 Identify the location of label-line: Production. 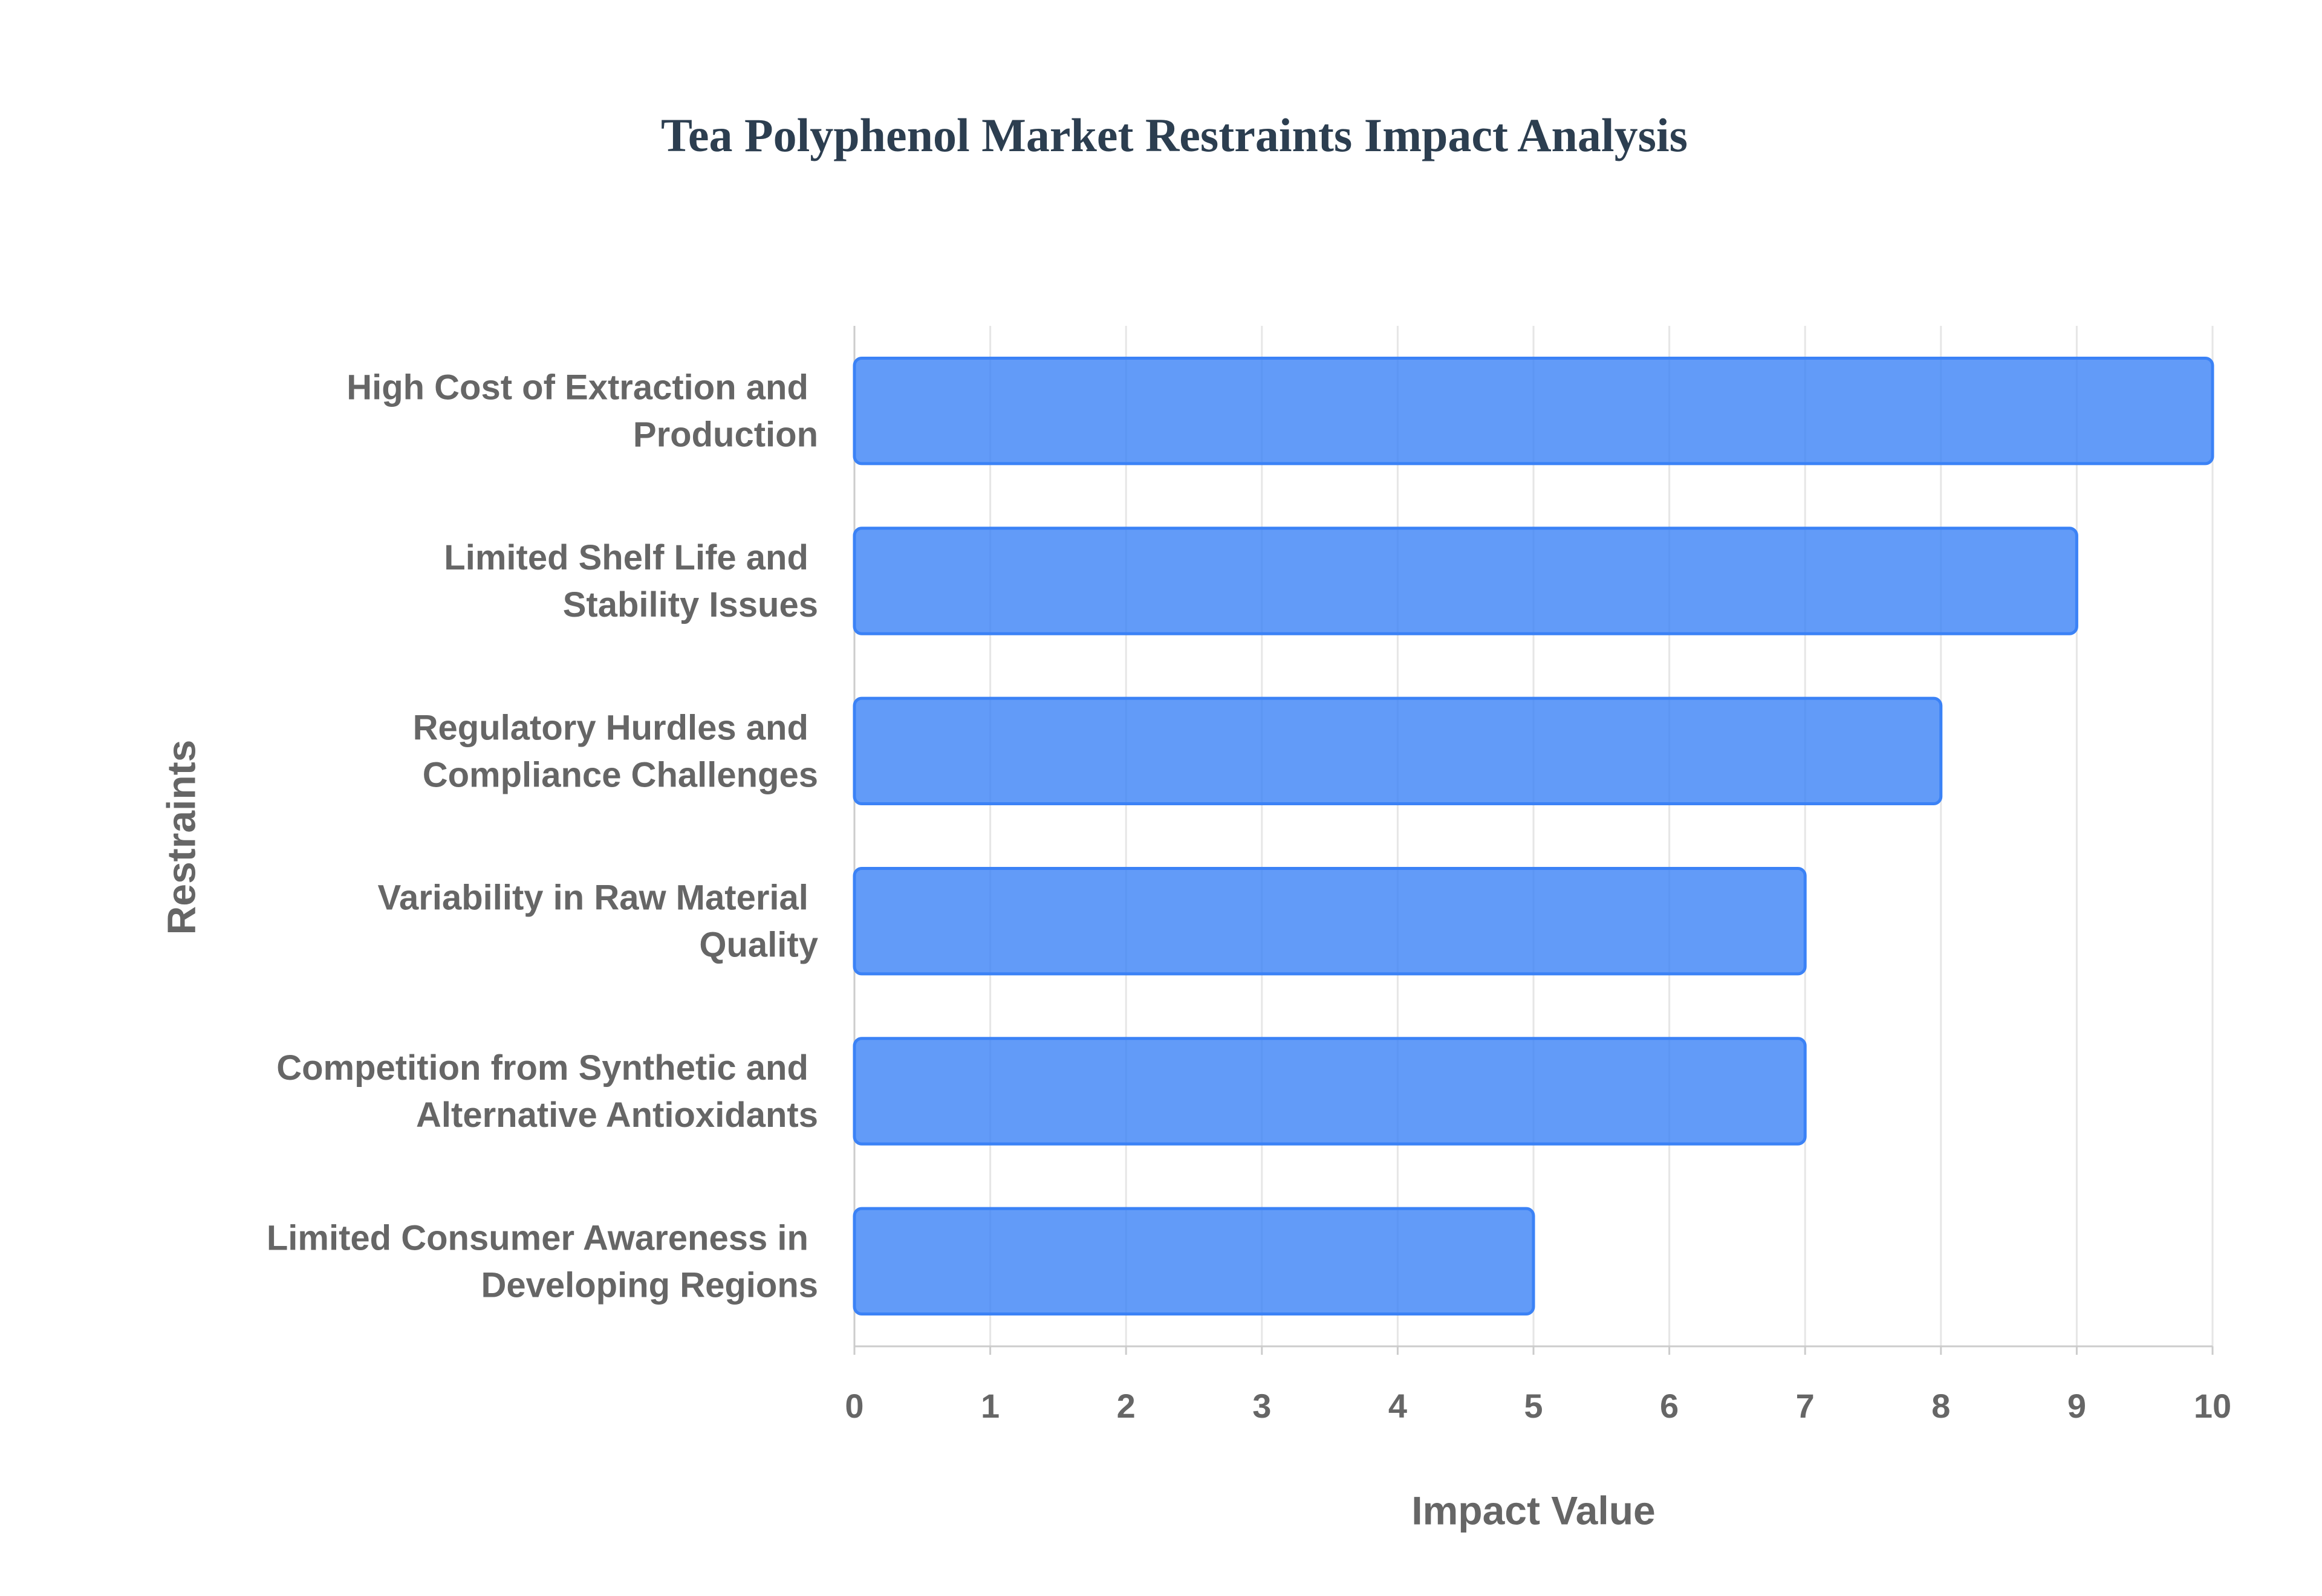
(725, 435).